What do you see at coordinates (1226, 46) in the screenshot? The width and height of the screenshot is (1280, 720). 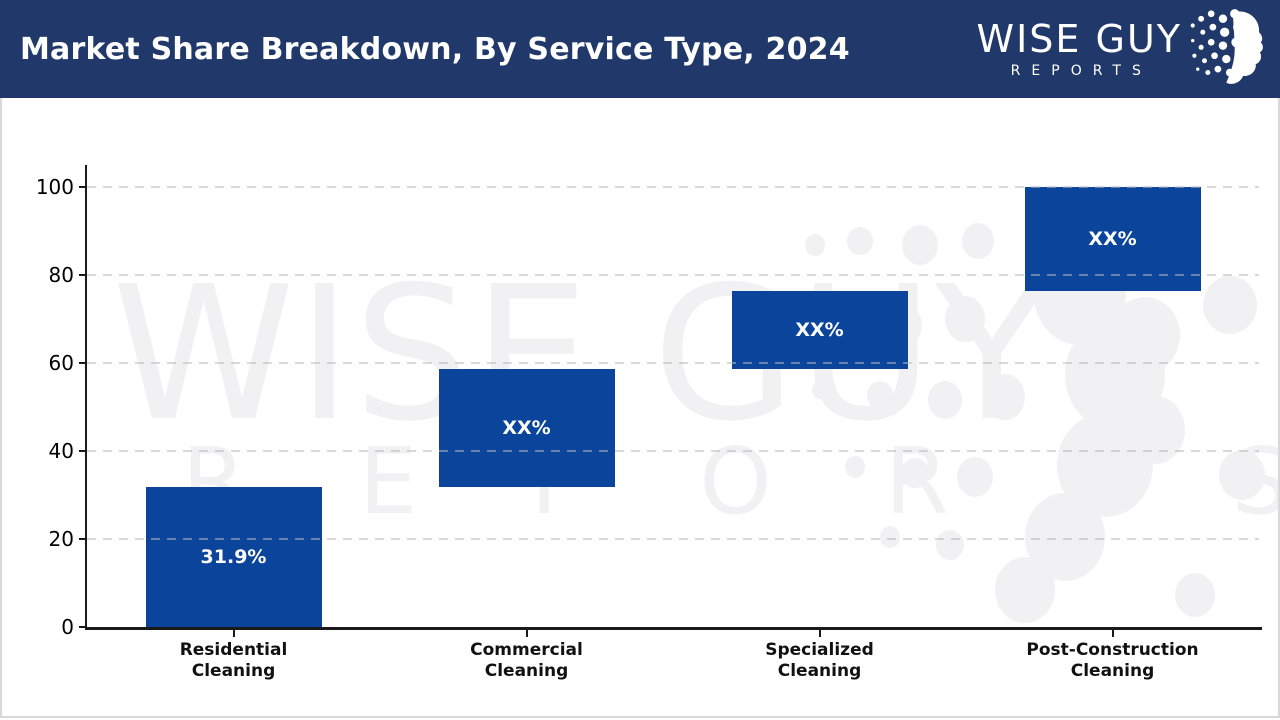 I see `logo-face-icon` at bounding box center [1226, 46].